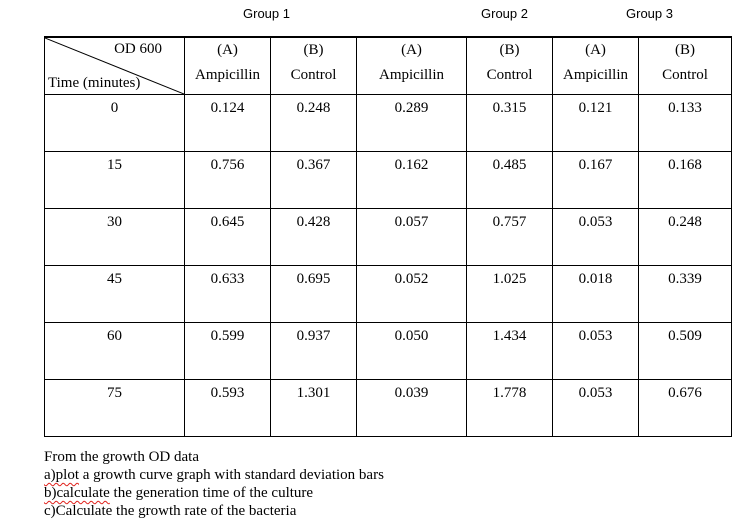 The image size is (754, 528). Describe the element at coordinates (411, 351) in the screenshot. I see `od-value-cell: 0.050` at that location.